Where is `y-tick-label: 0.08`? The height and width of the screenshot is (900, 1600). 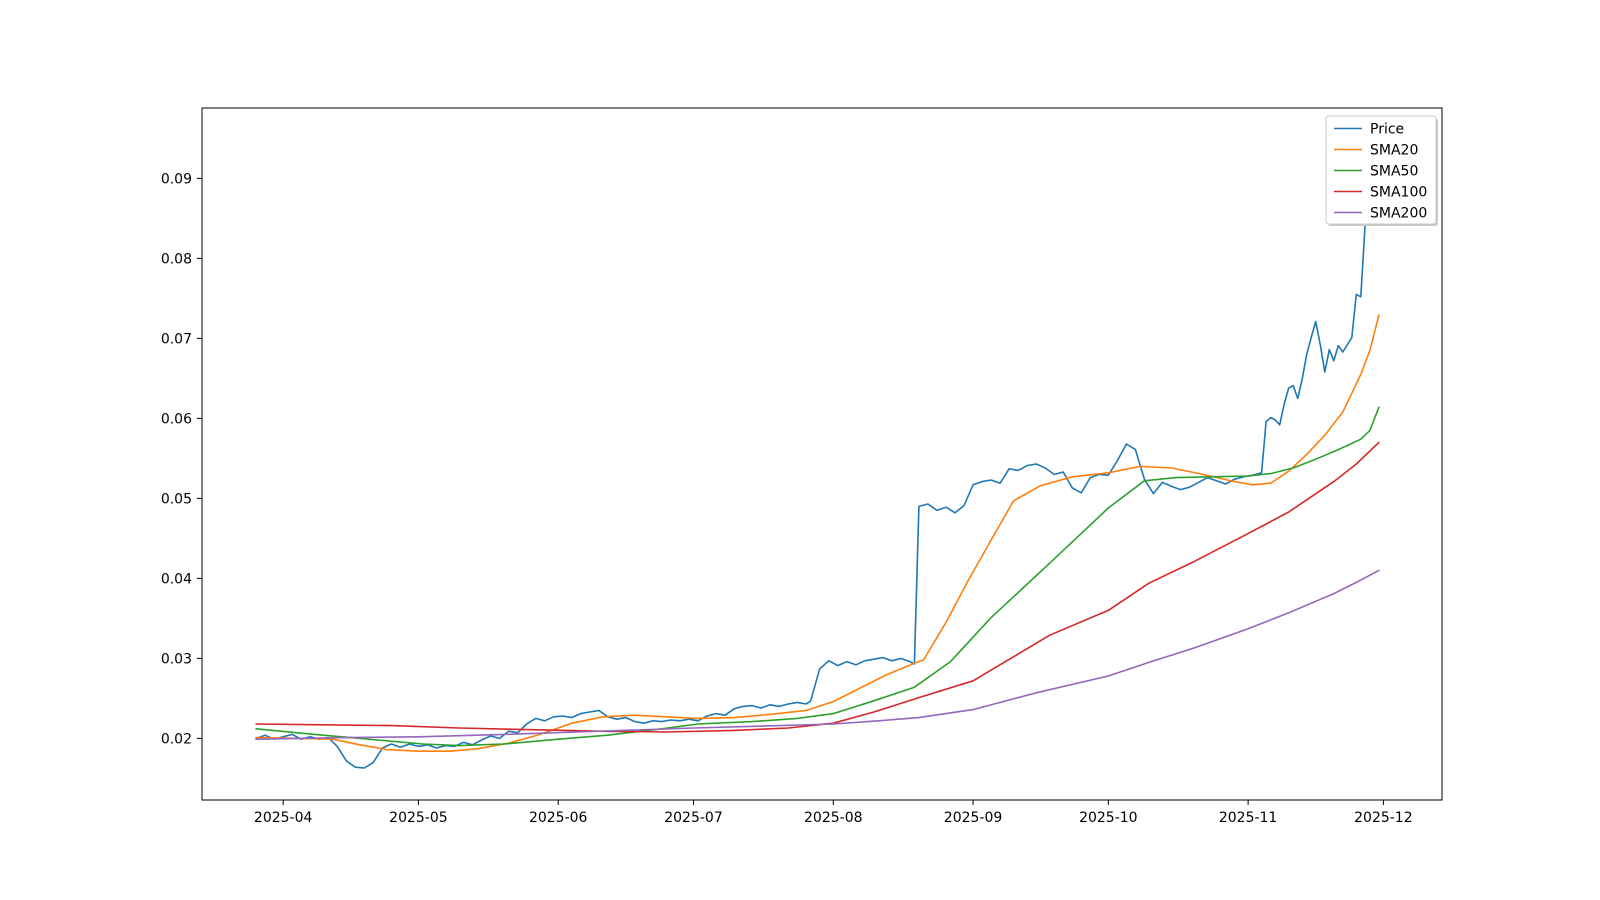
y-tick-label: 0.08 is located at coordinates (176, 259).